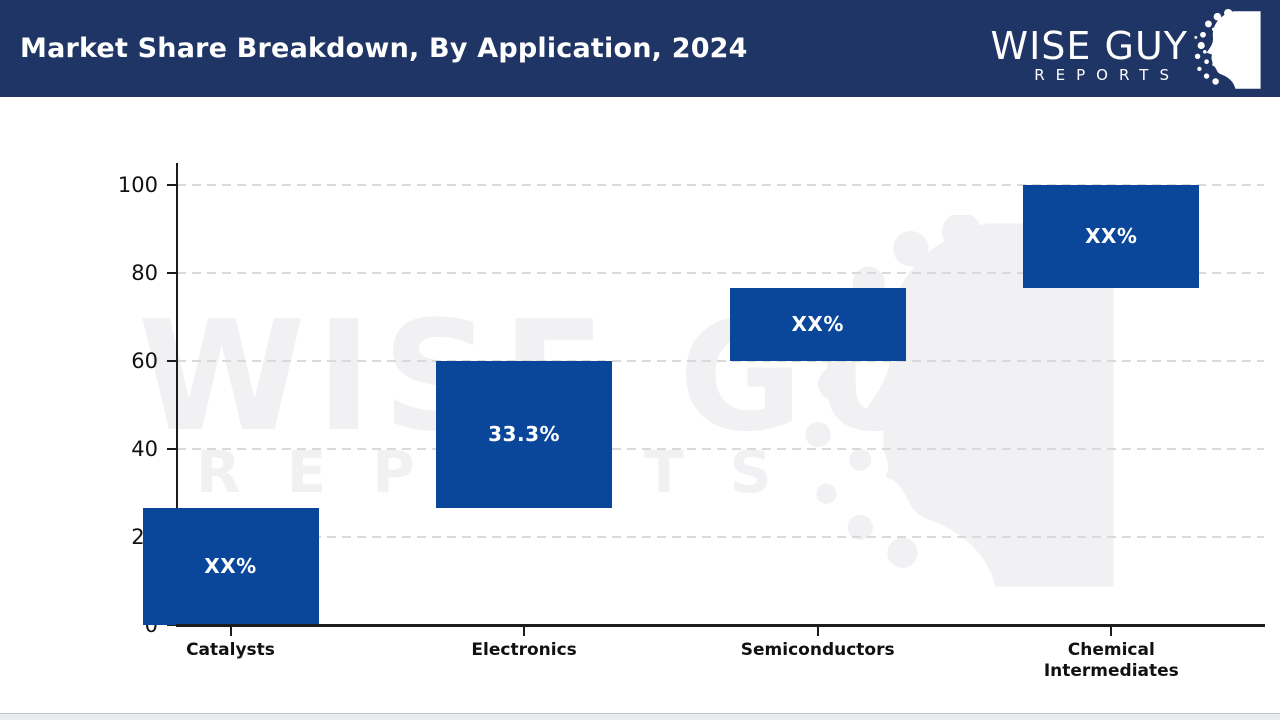 The width and height of the screenshot is (1280, 720). I want to click on bar-value-label: 33.3%, so click(524, 434).